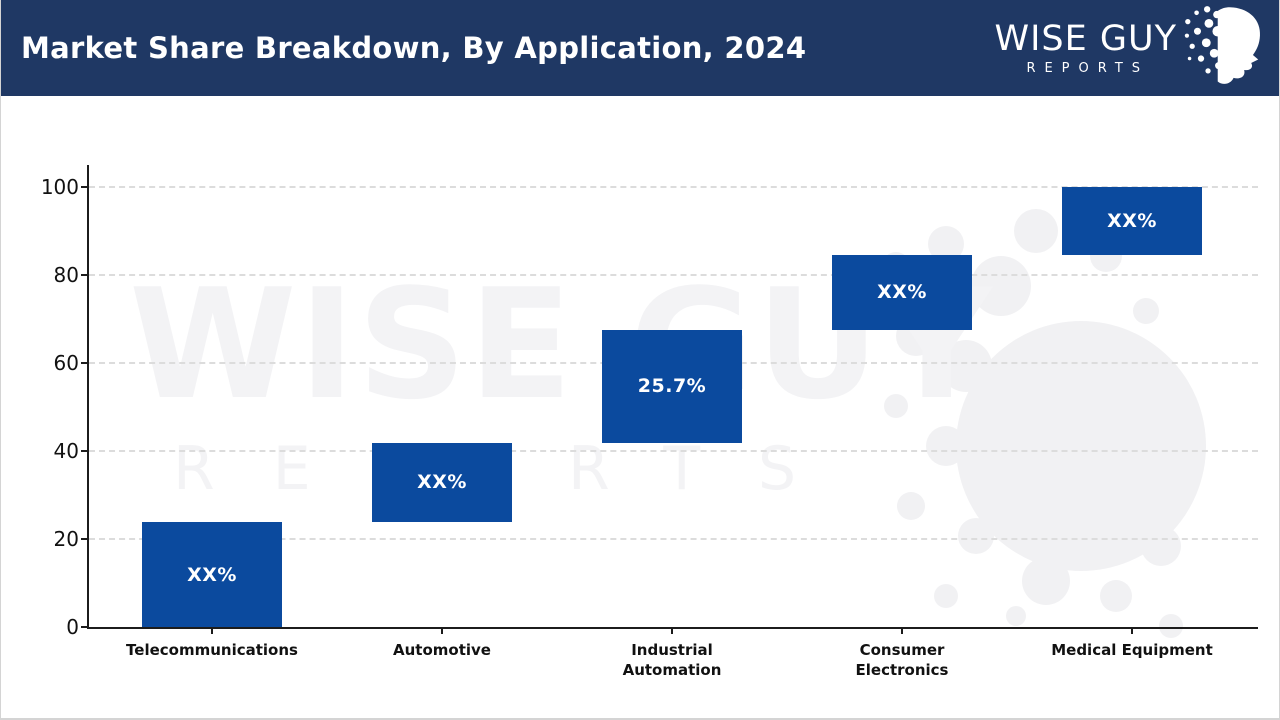 This screenshot has height=720, width=1280. What do you see at coordinates (1222, 45) in the screenshot?
I see `logo-face-icon` at bounding box center [1222, 45].